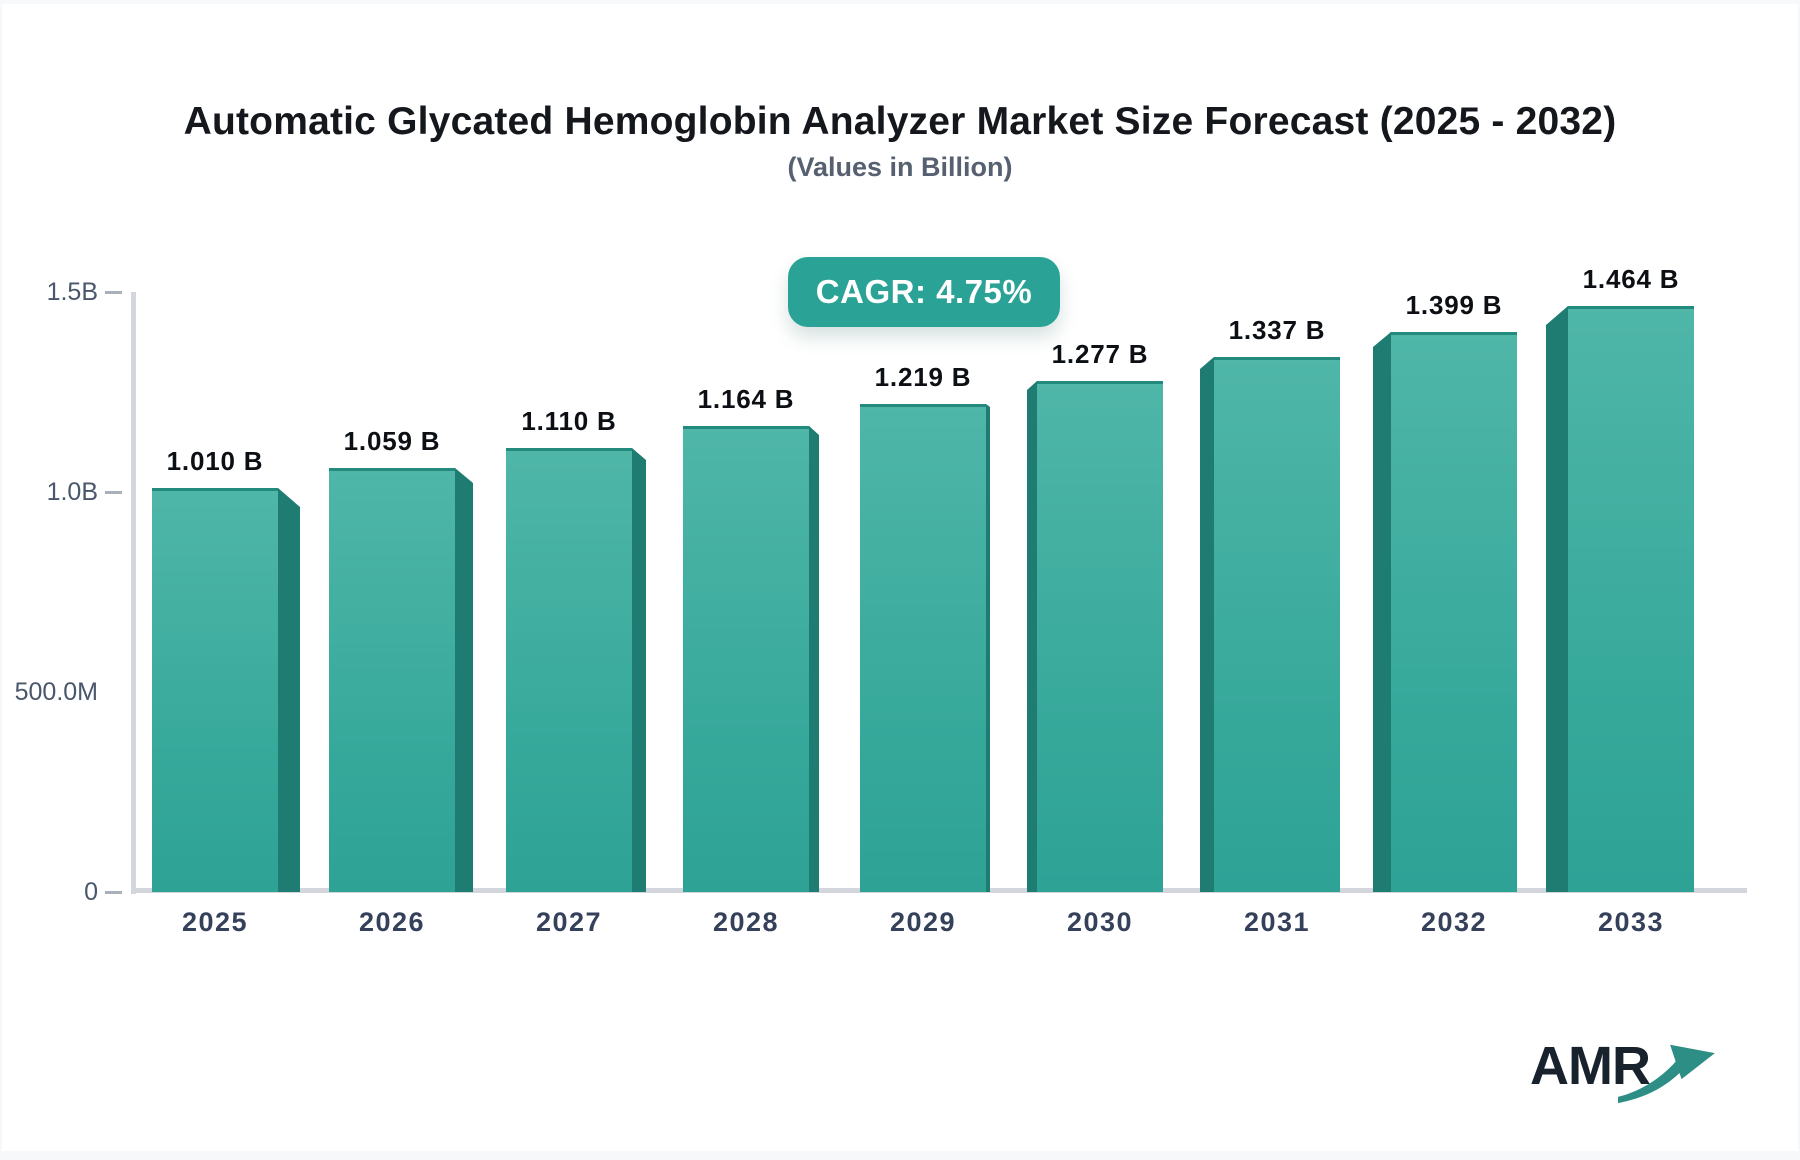  Describe the element at coordinates (1277, 330) in the screenshot. I see `bar-value-label-2031: 1.337 B` at that location.